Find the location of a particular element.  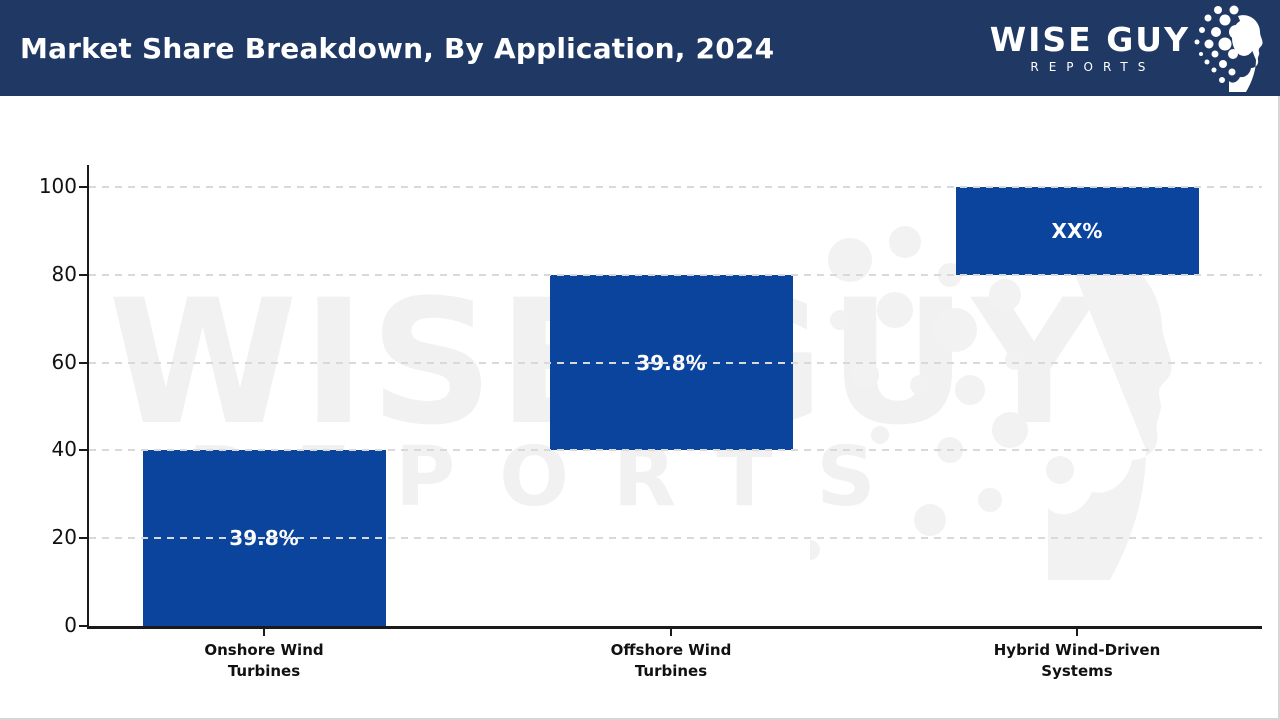

logo-text: WISE GUY REPORTS is located at coordinates (1089, 46).